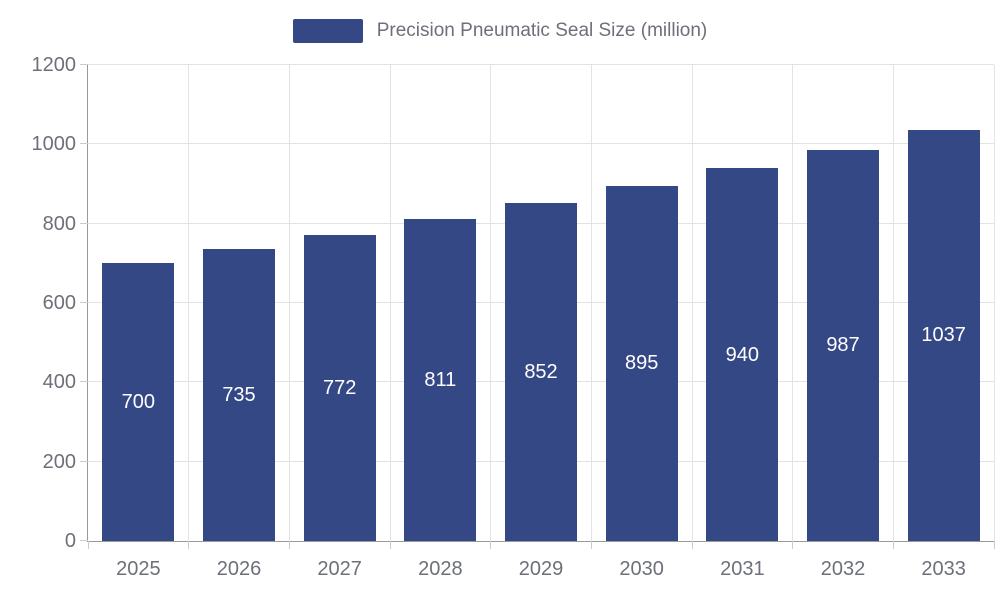  Describe the element at coordinates (843, 569) in the screenshot. I see `x-axis-label: 2032` at that location.